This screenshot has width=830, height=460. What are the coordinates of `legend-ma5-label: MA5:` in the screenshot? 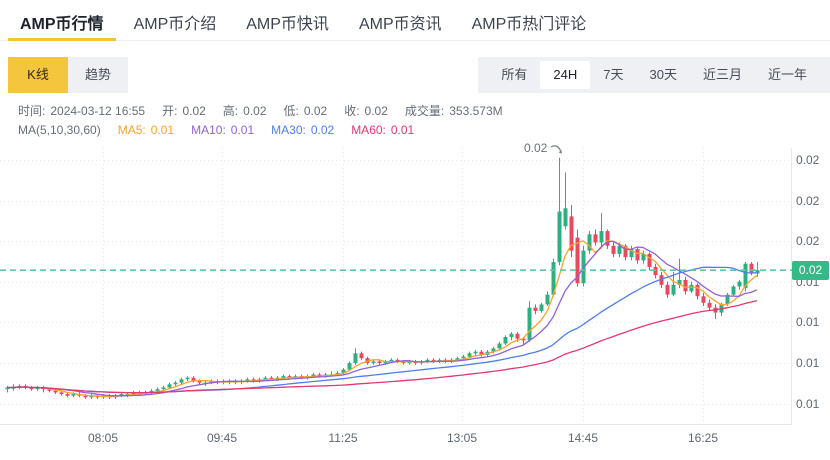 It's located at (131, 130).